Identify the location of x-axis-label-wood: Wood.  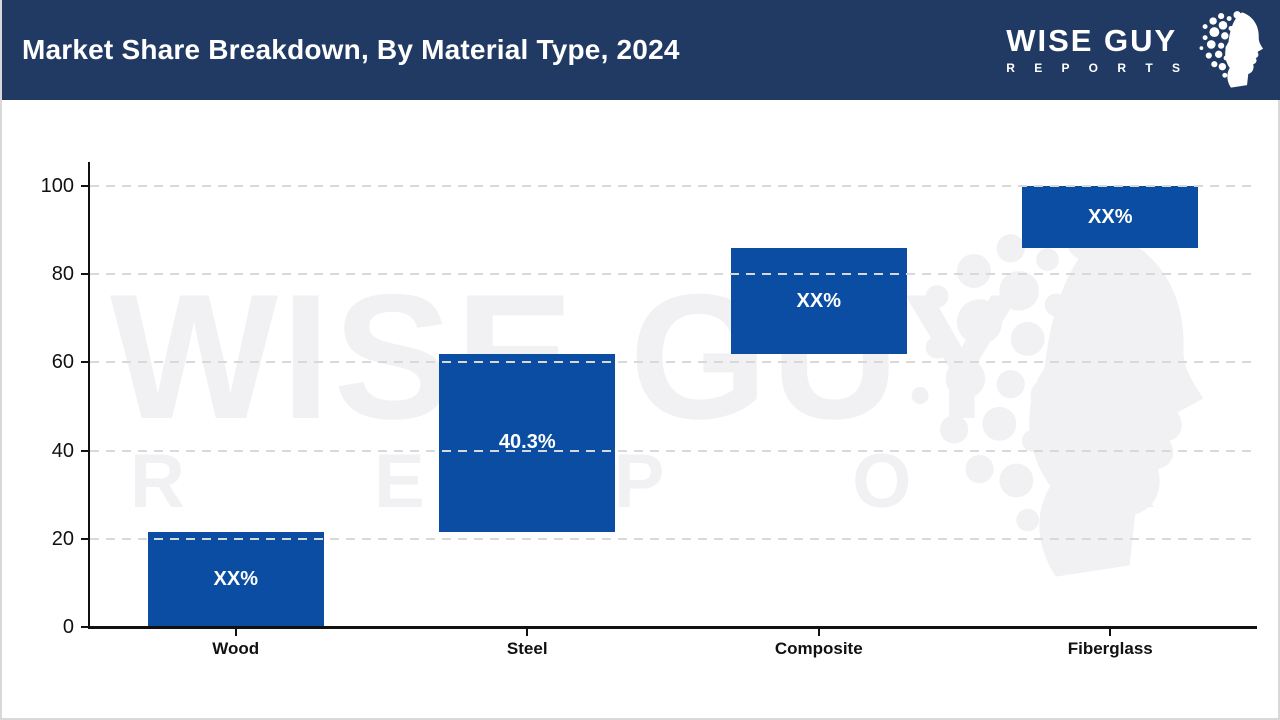
(236, 648).